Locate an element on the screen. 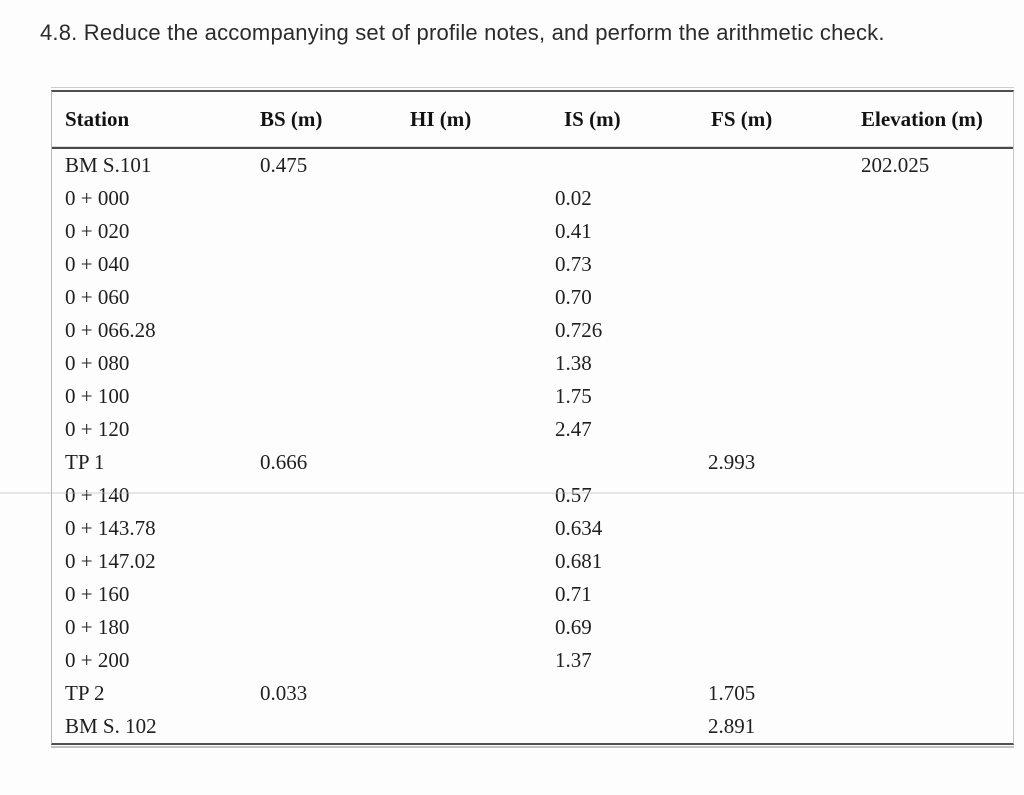 The image size is (1024, 795). cell-station: 0 + 060 is located at coordinates (97, 297).